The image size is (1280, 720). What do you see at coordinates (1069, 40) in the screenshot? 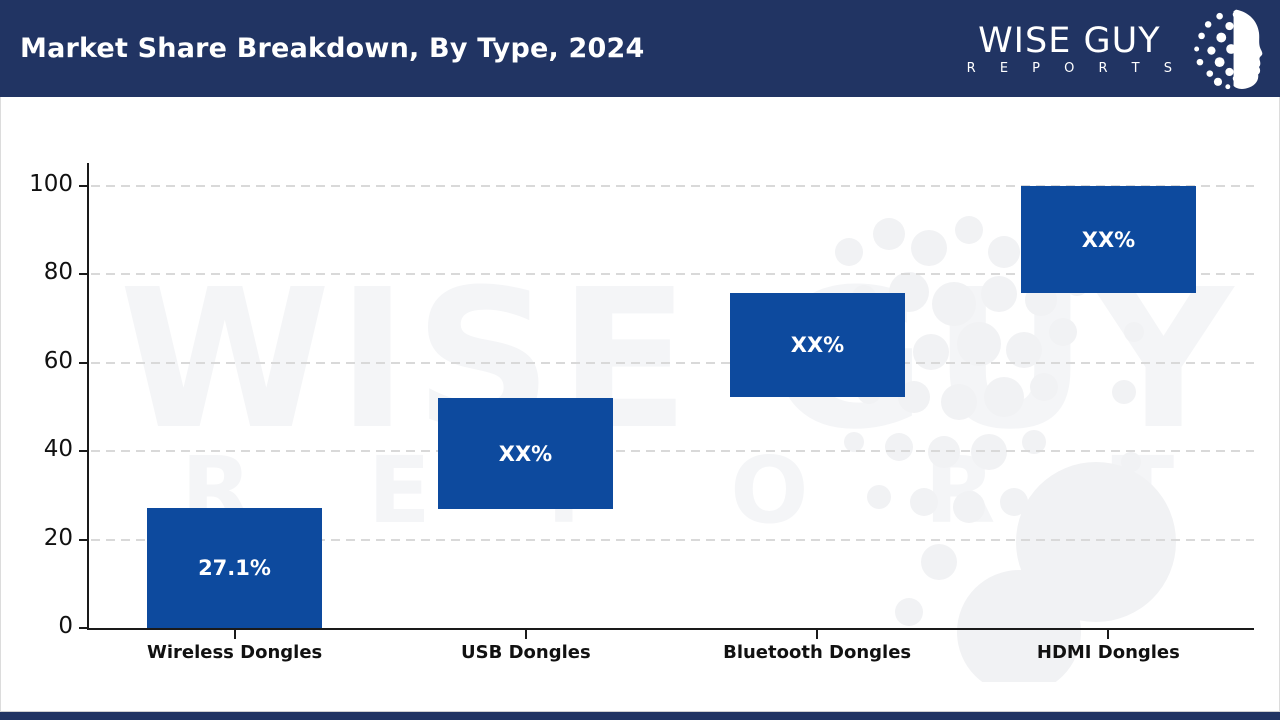
I see `brand-name: WISE GUY` at bounding box center [1069, 40].